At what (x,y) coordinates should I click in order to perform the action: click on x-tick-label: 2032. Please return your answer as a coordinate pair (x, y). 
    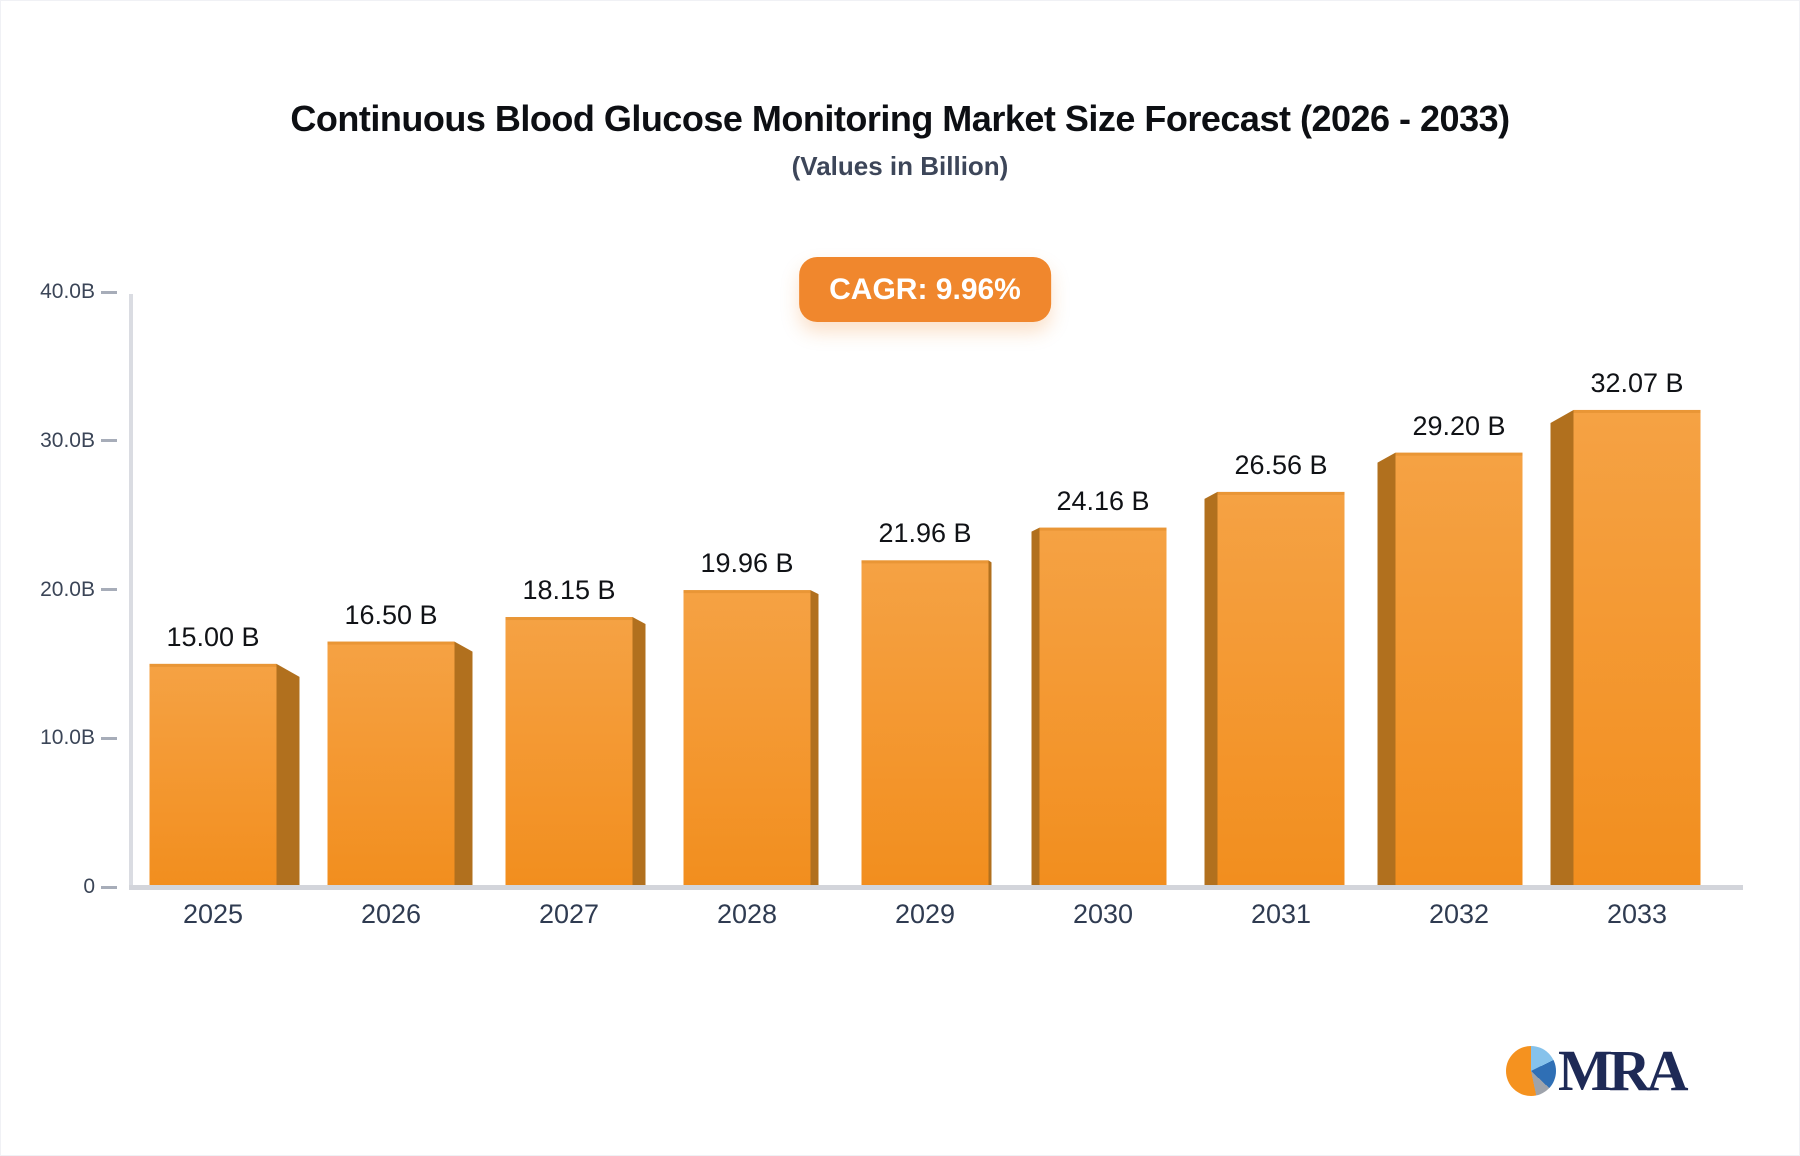
    Looking at the image, I should click on (1459, 914).